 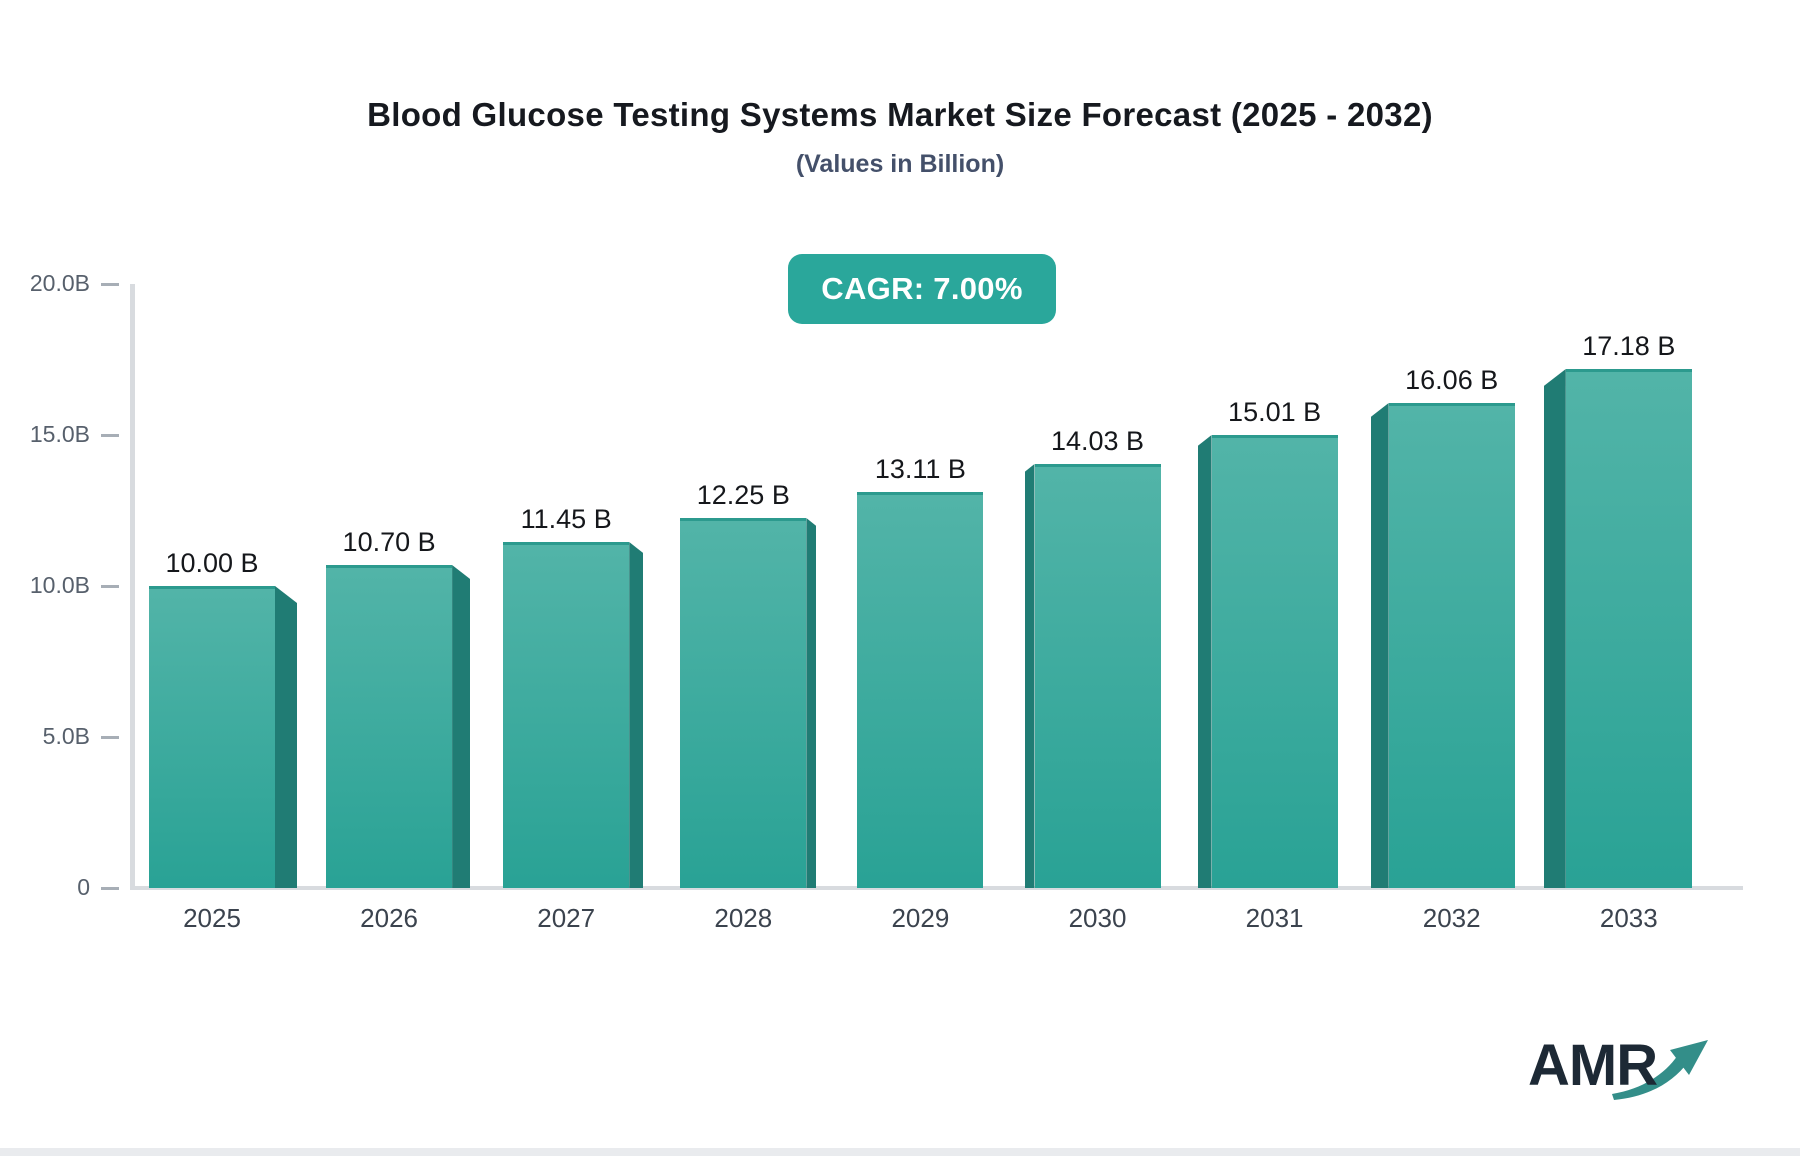 What do you see at coordinates (132, 586) in the screenshot?
I see `y-axis-line` at bounding box center [132, 586].